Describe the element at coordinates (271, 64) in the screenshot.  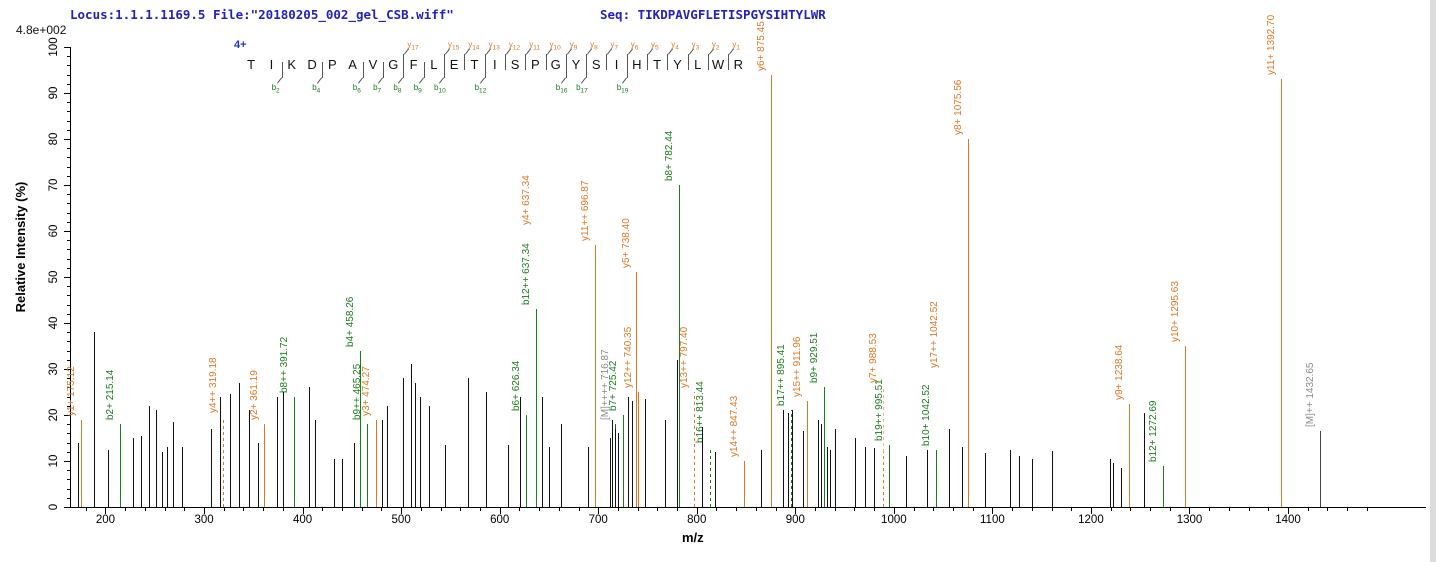
I see `ladder-residue: I` at that location.